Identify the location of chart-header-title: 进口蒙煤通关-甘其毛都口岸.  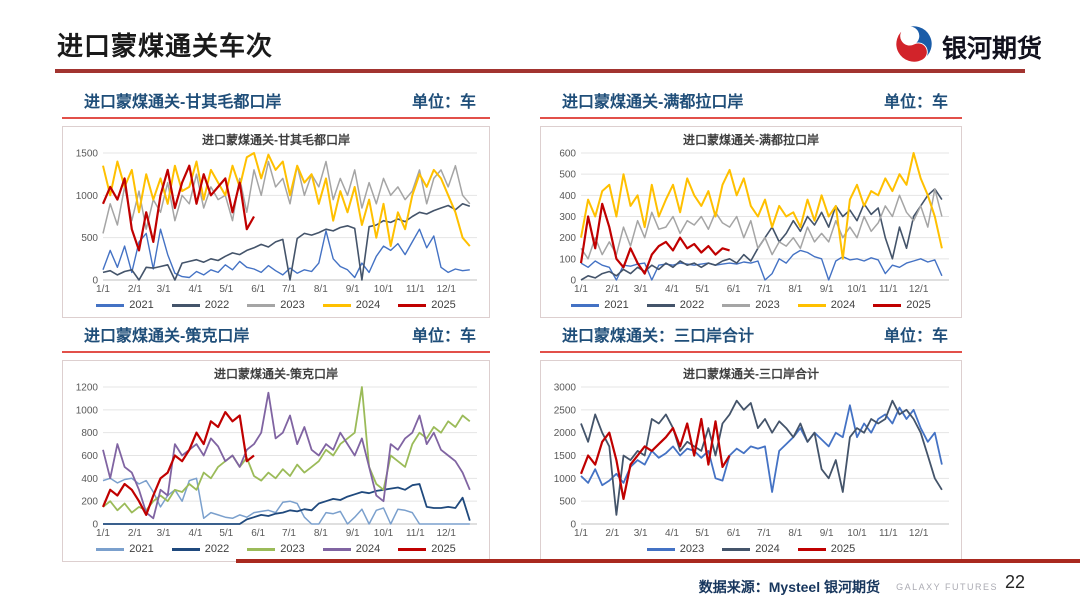
(183, 102).